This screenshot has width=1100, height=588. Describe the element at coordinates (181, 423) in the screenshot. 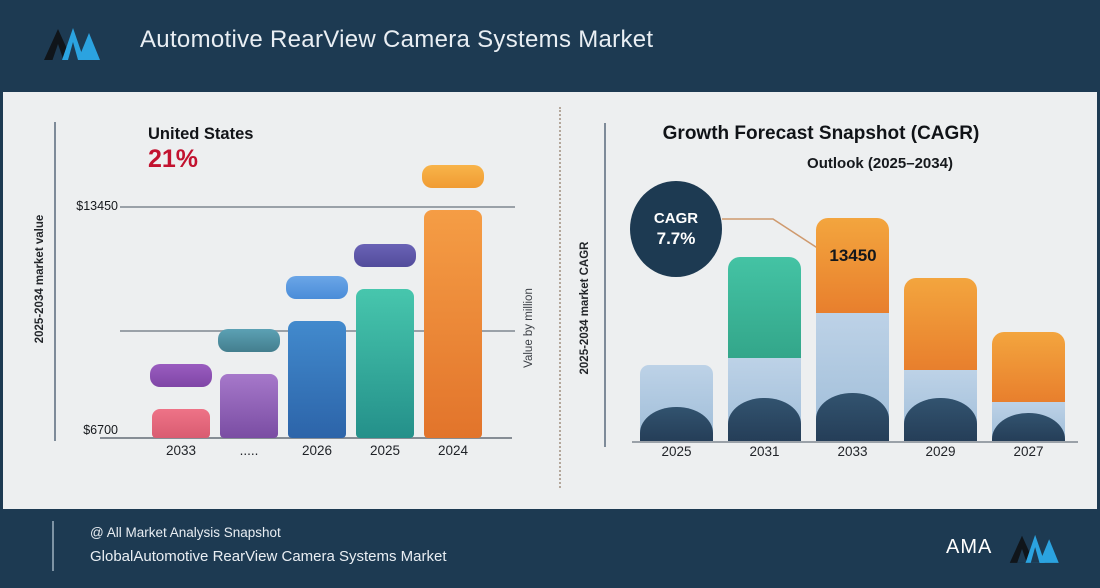

I see `bar-2033` at that location.